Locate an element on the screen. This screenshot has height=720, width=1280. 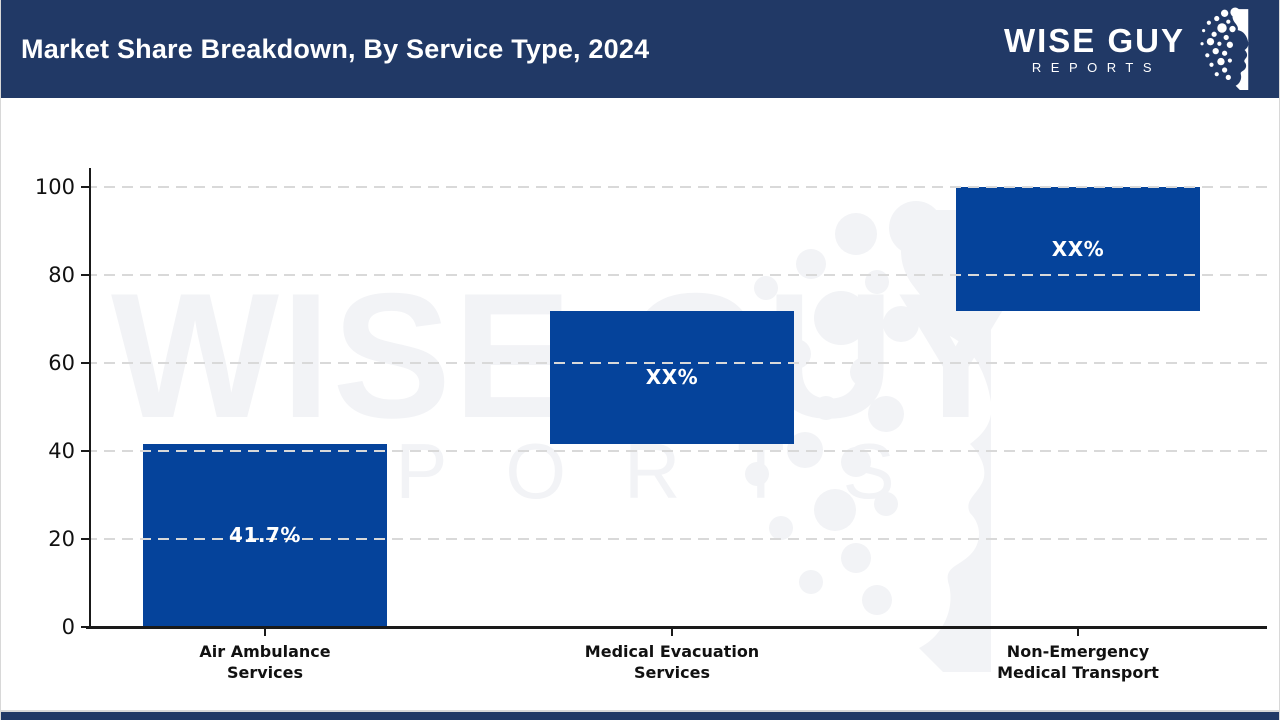
x-category-label: Non-Emergency Medical Transport is located at coordinates (1078, 662).